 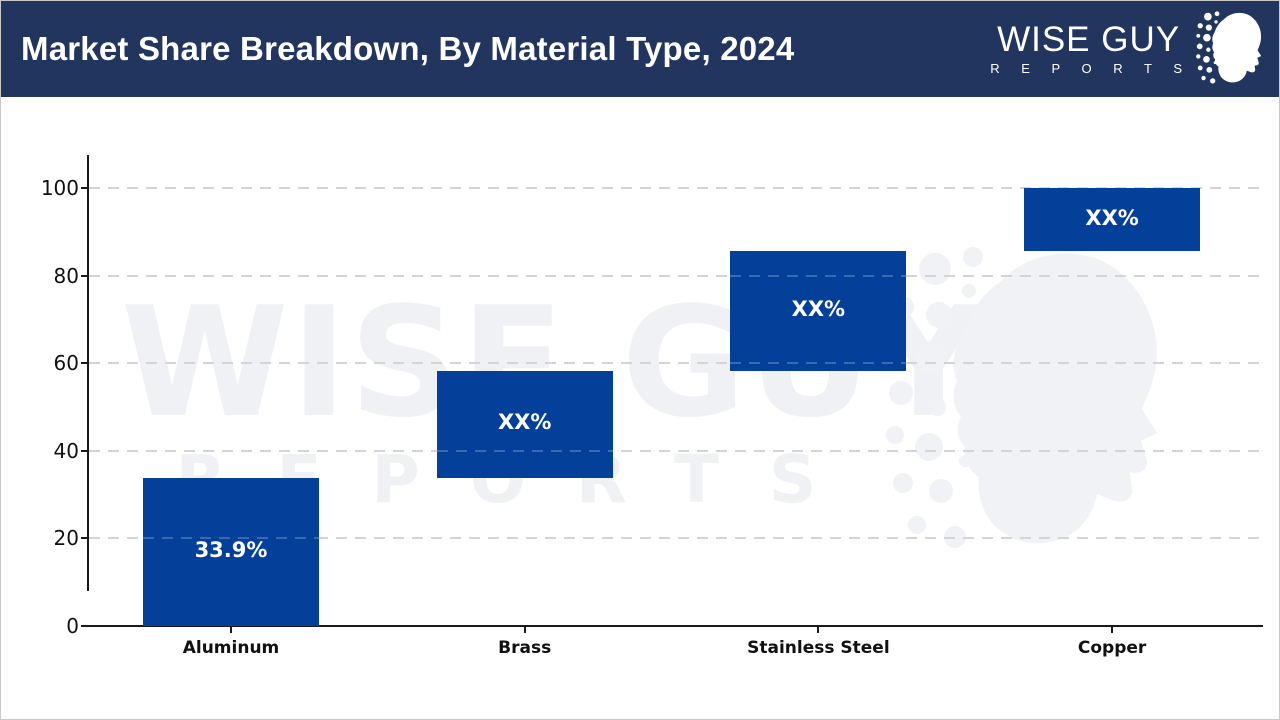 I want to click on bar-copper: XX%, so click(x=1112, y=220).